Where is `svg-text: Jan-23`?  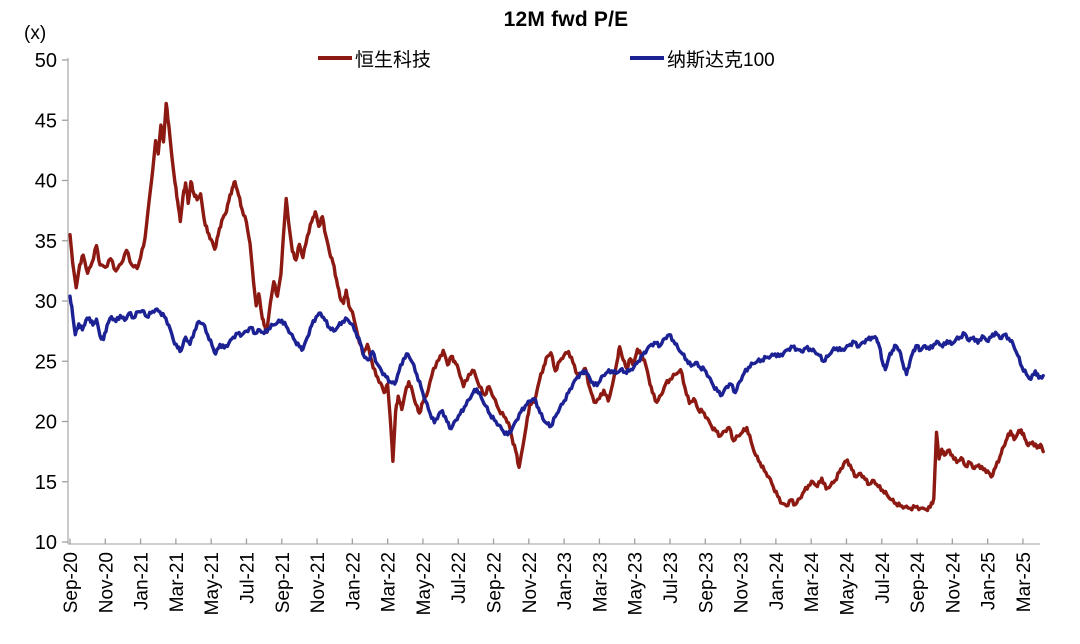
svg-text: Jan-23 is located at coordinates (565, 581).